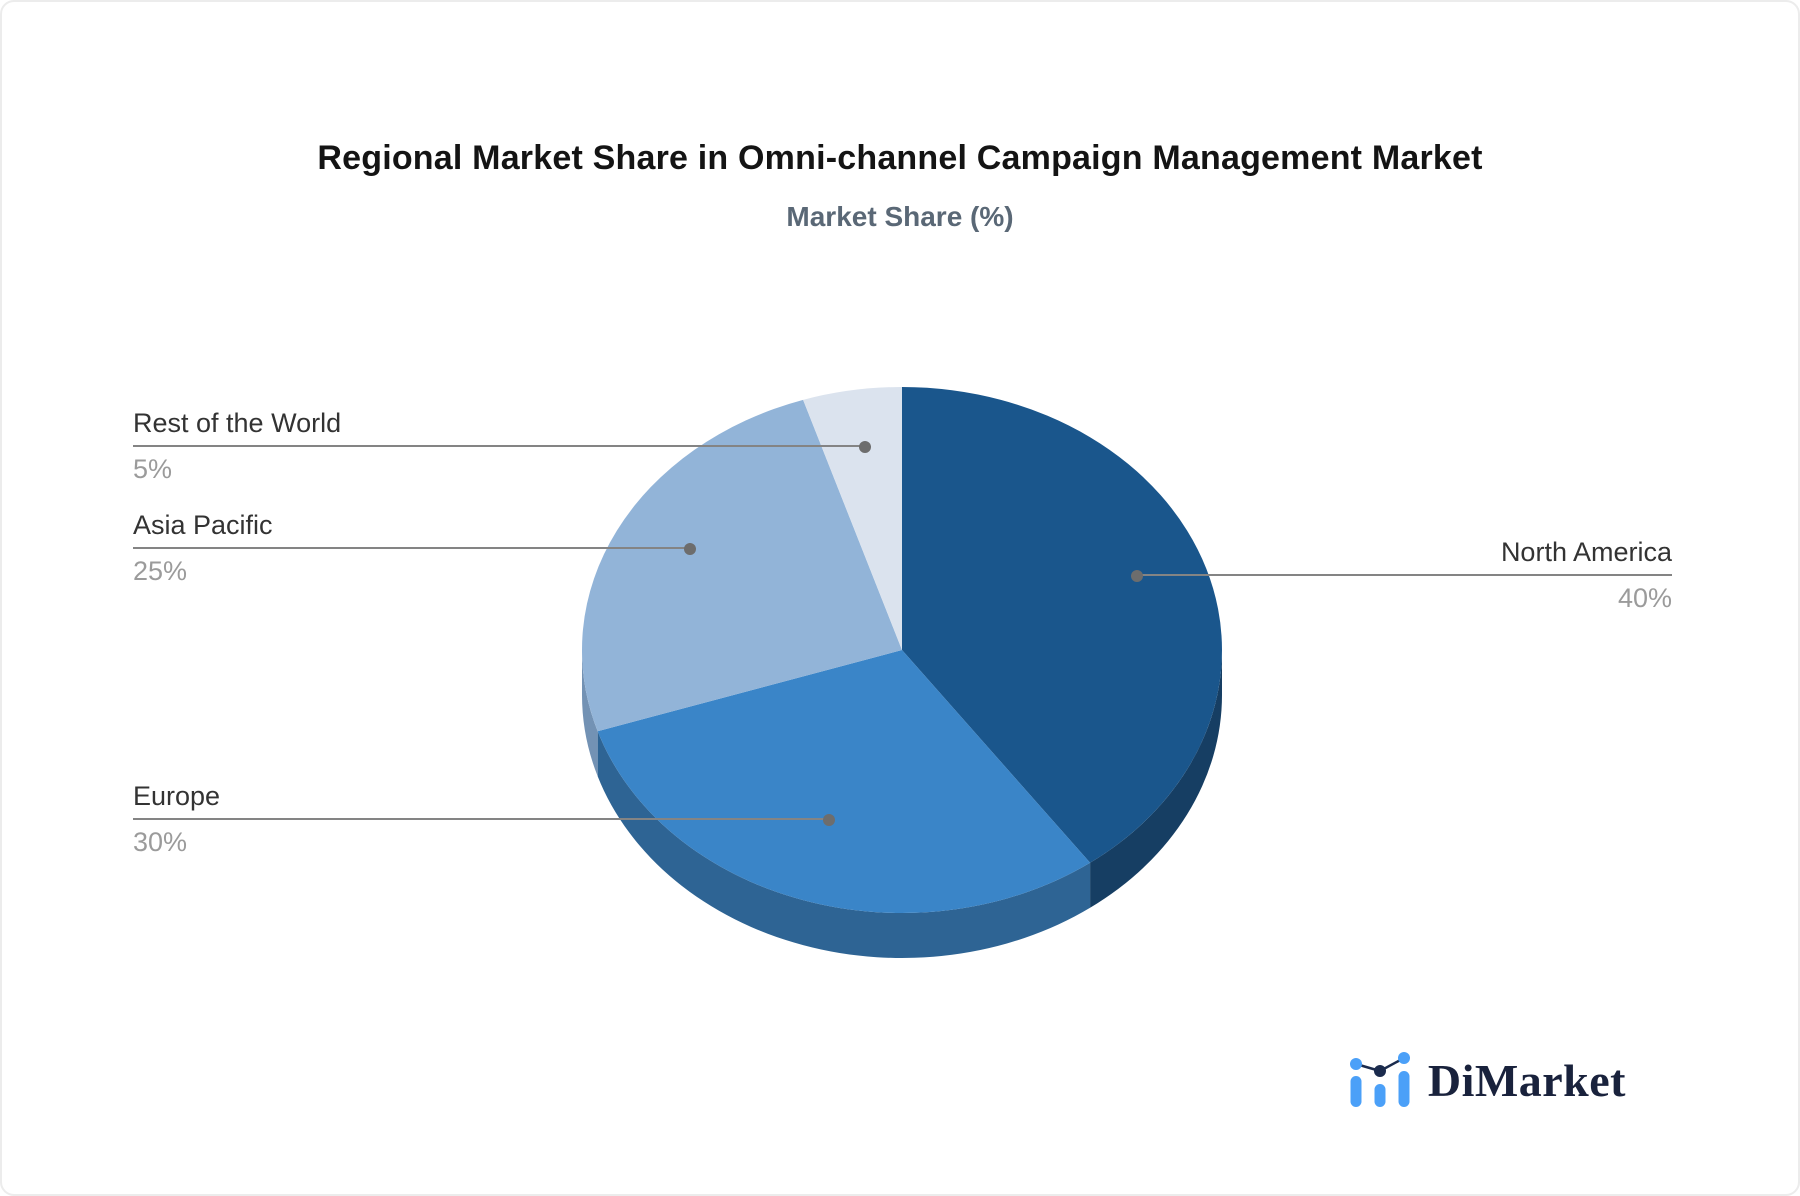 The width and height of the screenshot is (1800, 1196). I want to click on slice-label-north-america: North America, so click(1586, 552).